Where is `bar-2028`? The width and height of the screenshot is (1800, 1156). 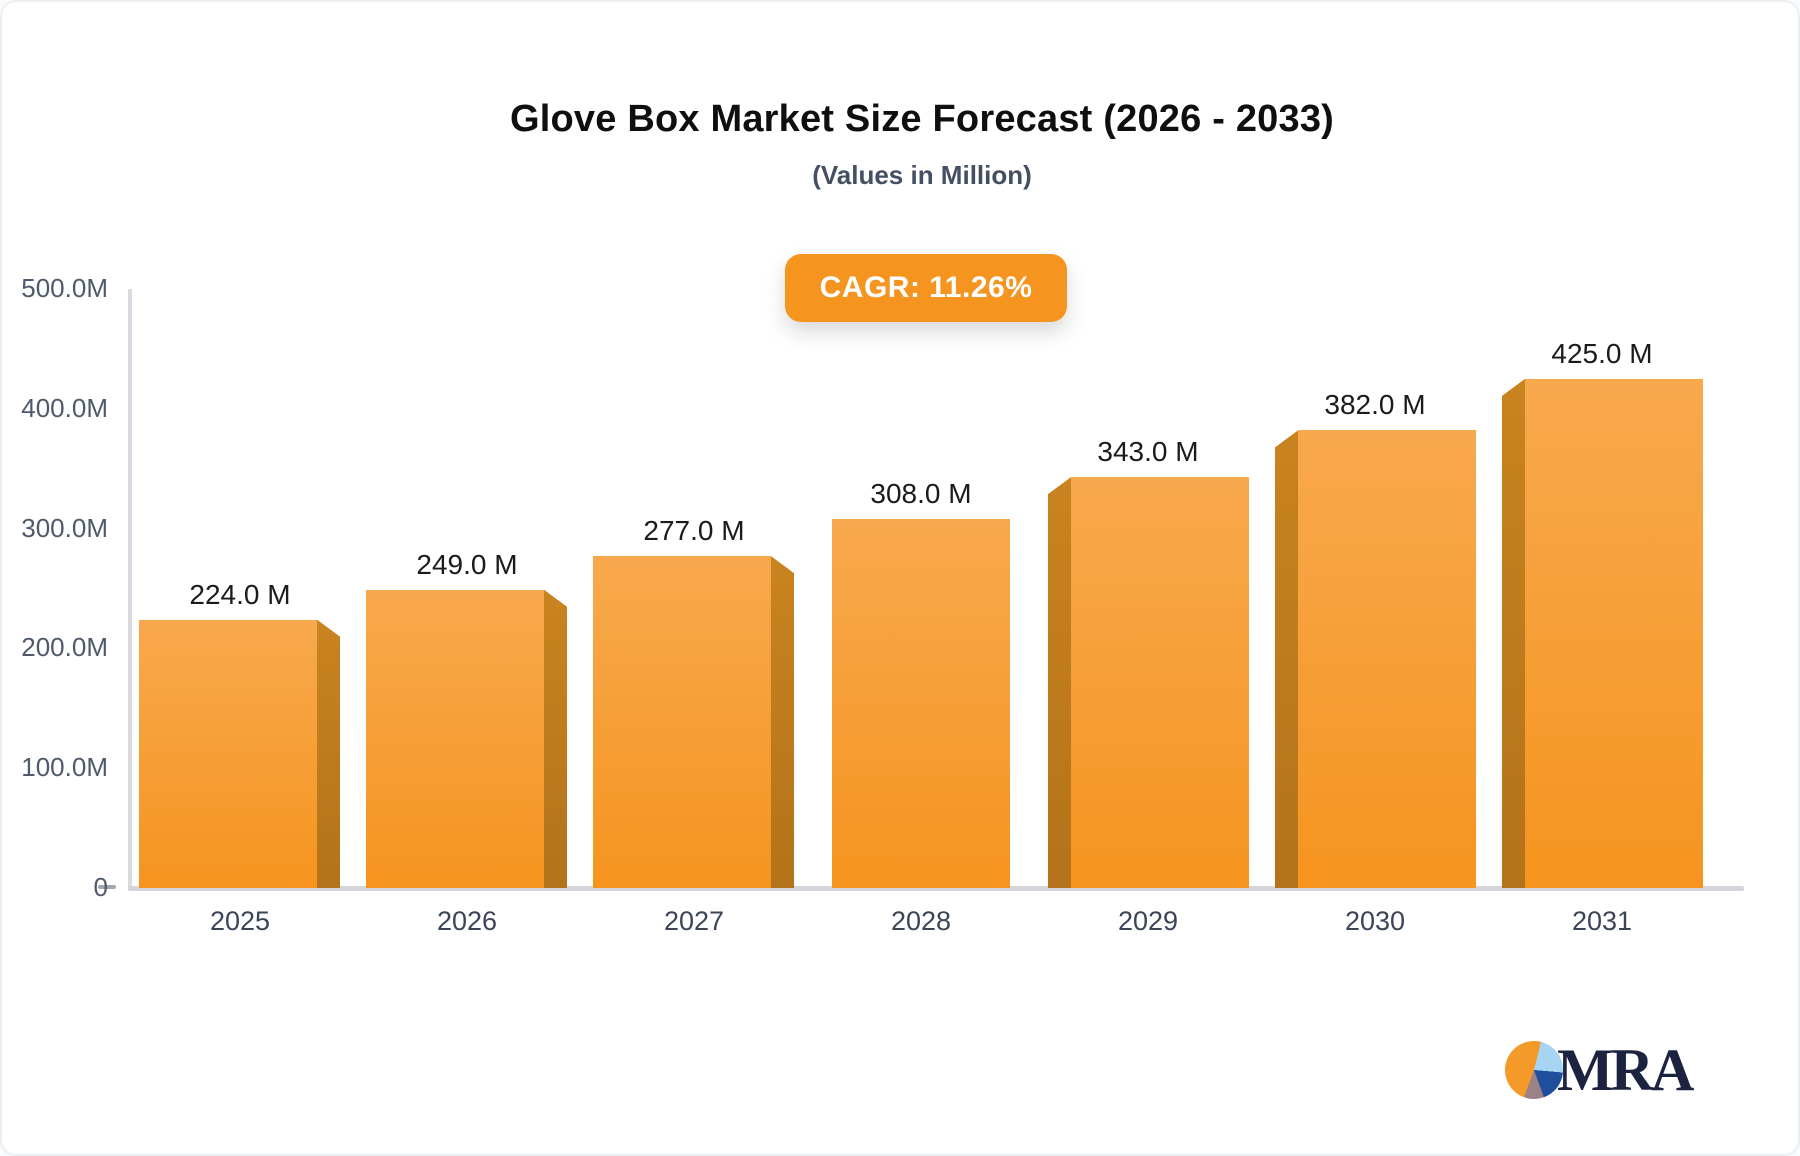
bar-2028 is located at coordinates (921, 703).